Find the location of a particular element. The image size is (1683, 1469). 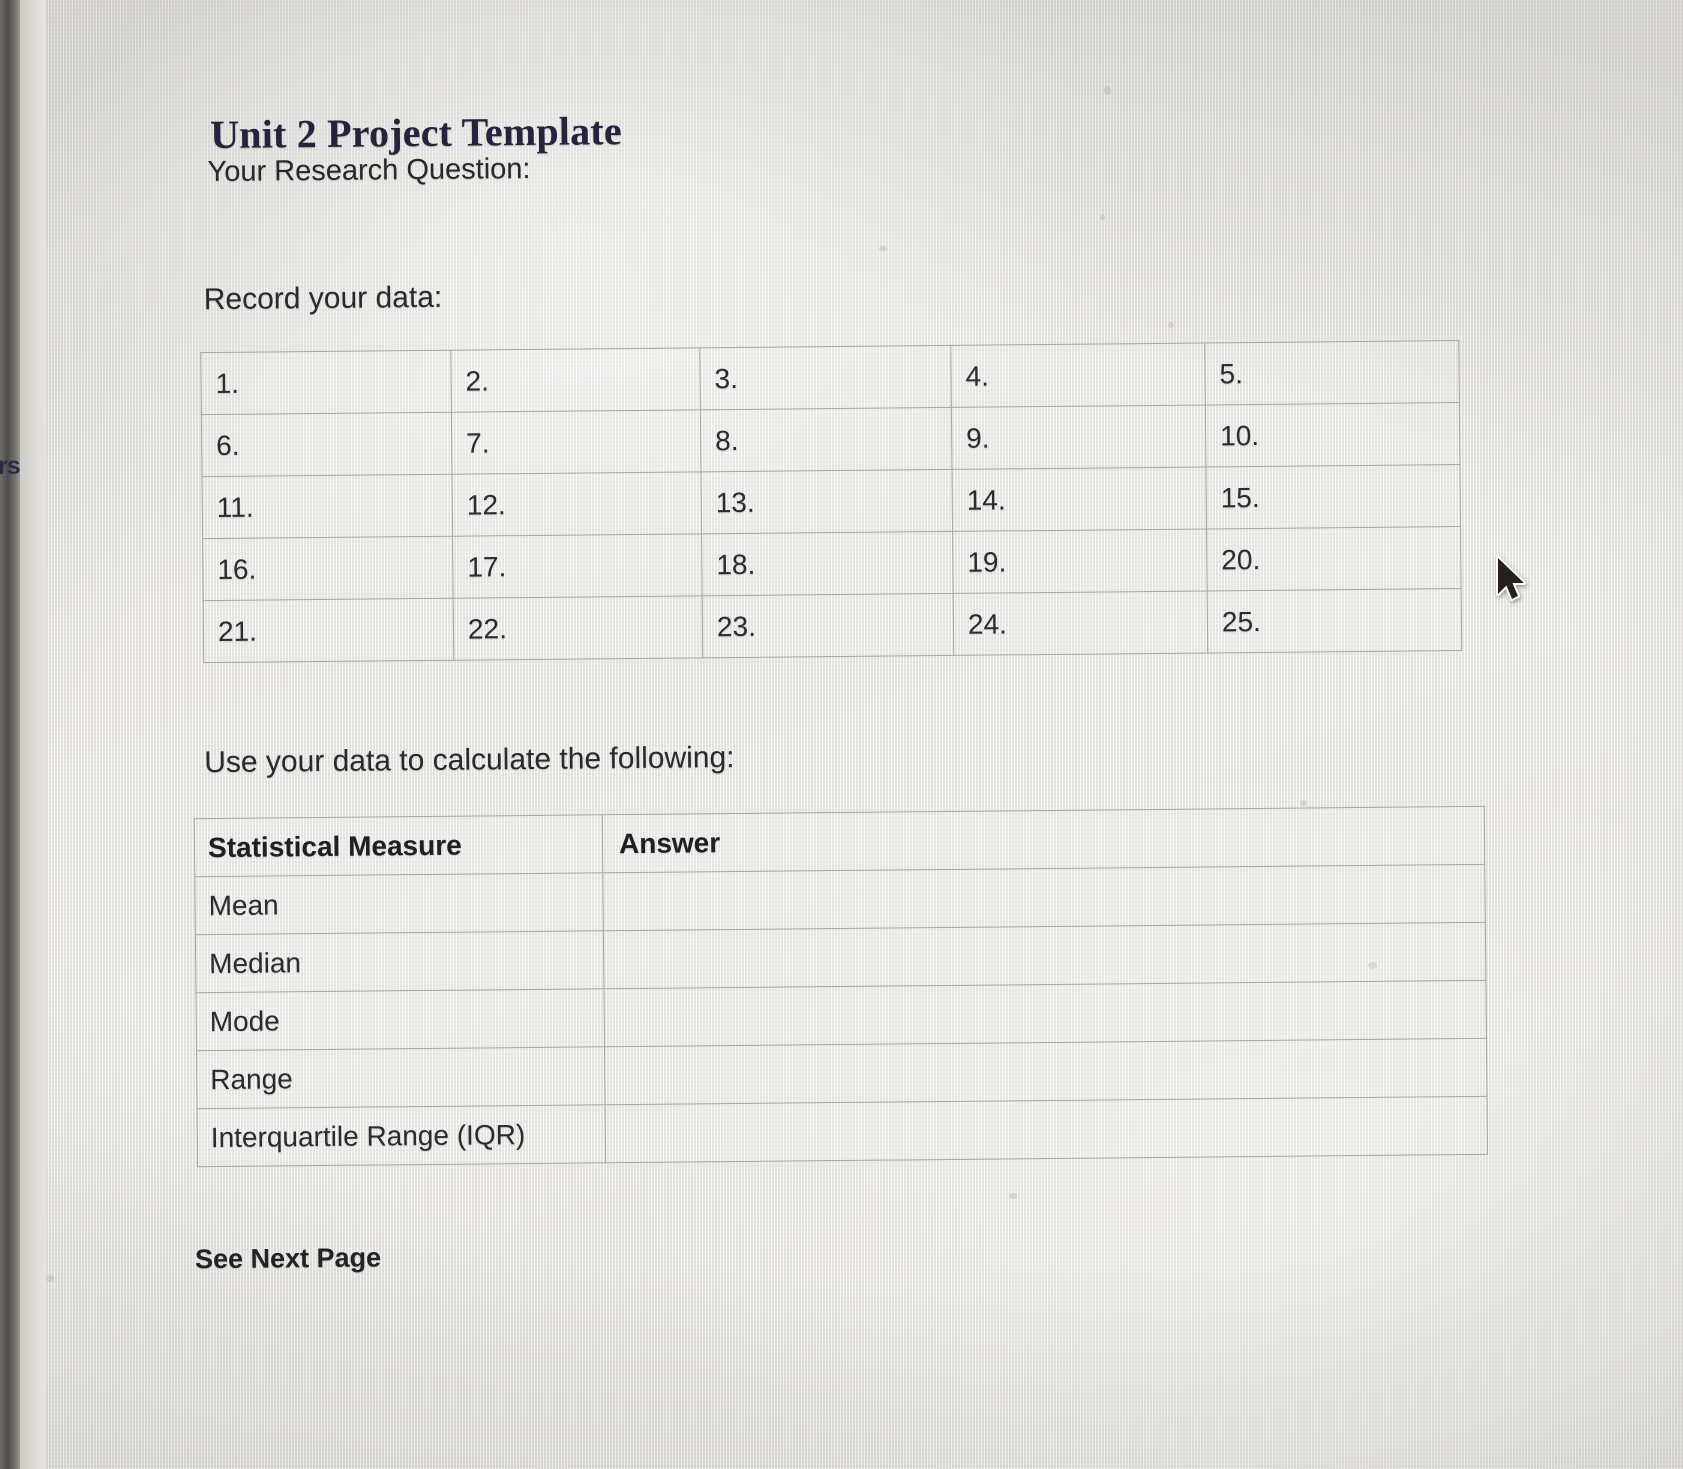

data-cell-19: 19. is located at coordinates (1080, 561).